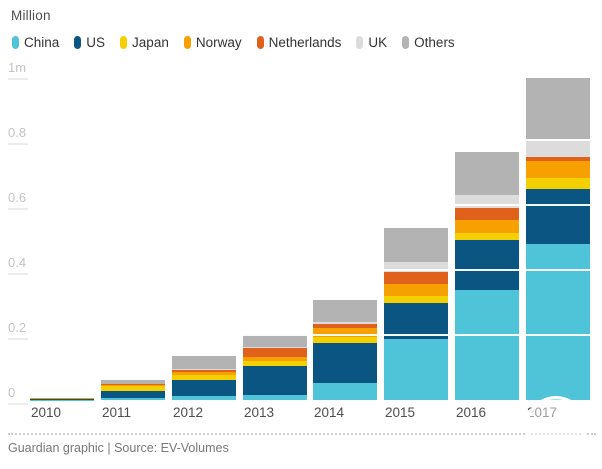  Describe the element at coordinates (416, 266) in the screenshot. I see `bar-segment-uk-2015` at that location.